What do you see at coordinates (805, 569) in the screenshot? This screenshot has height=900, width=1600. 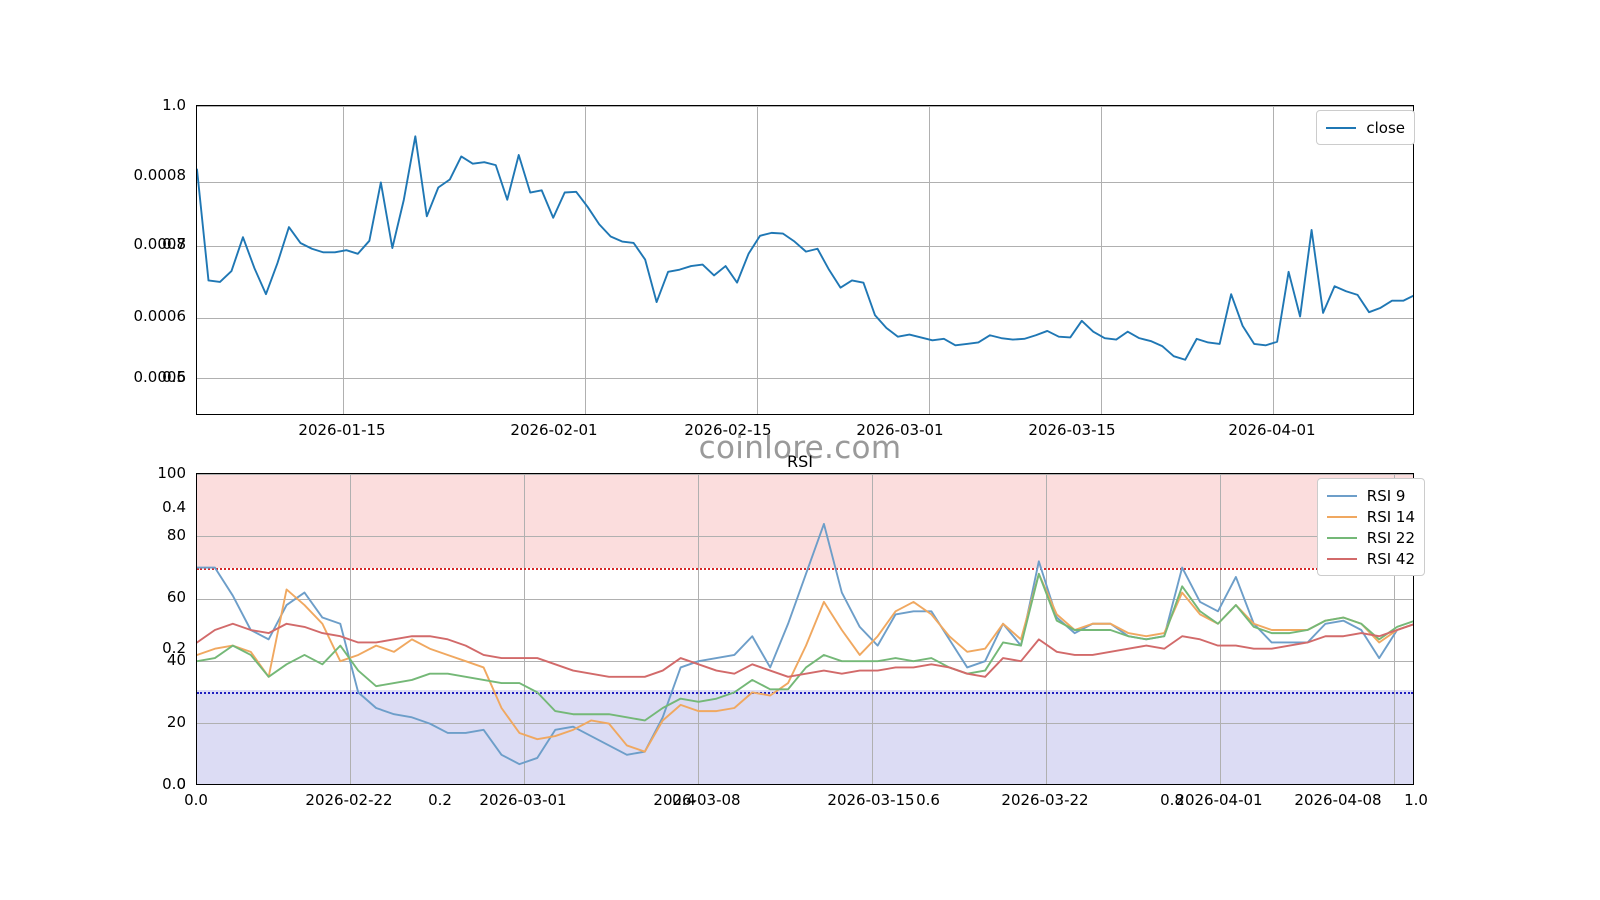 I see `overbought-threshold-line` at bounding box center [805, 569].